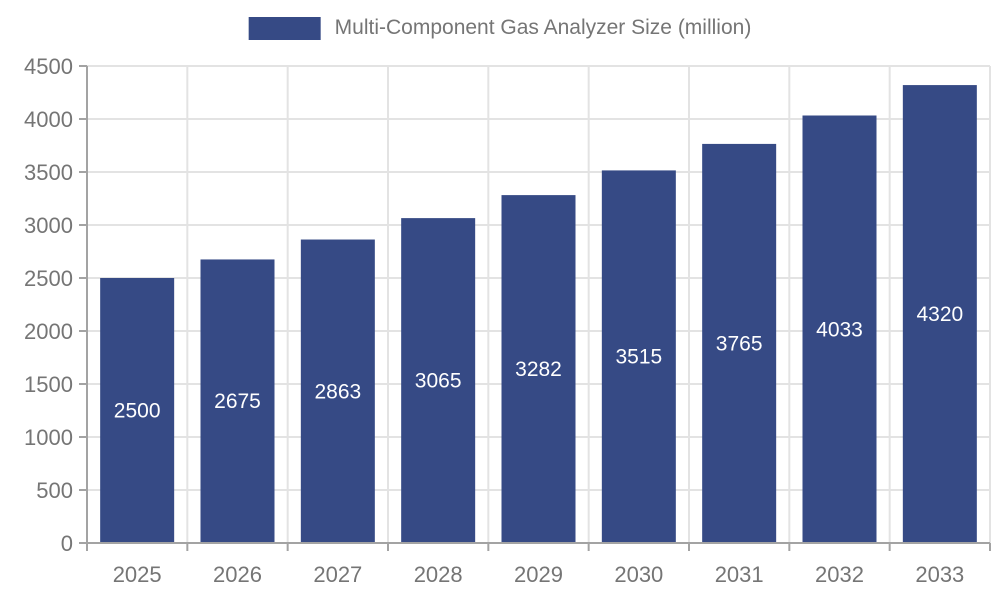 Image resolution: width=1000 pixels, height=600 pixels. I want to click on x-tick-label: 2028, so click(438, 574).